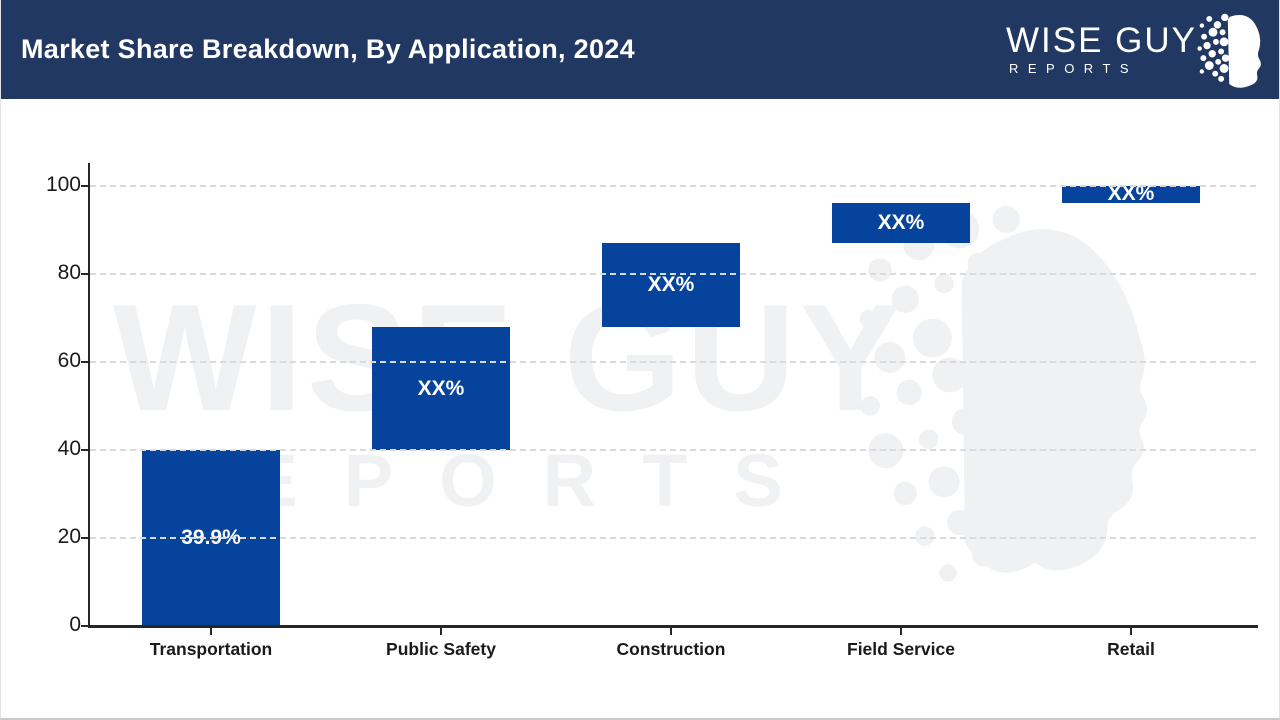 The height and width of the screenshot is (720, 1280). I want to click on bar-label-public-safety: XX%, so click(441, 388).